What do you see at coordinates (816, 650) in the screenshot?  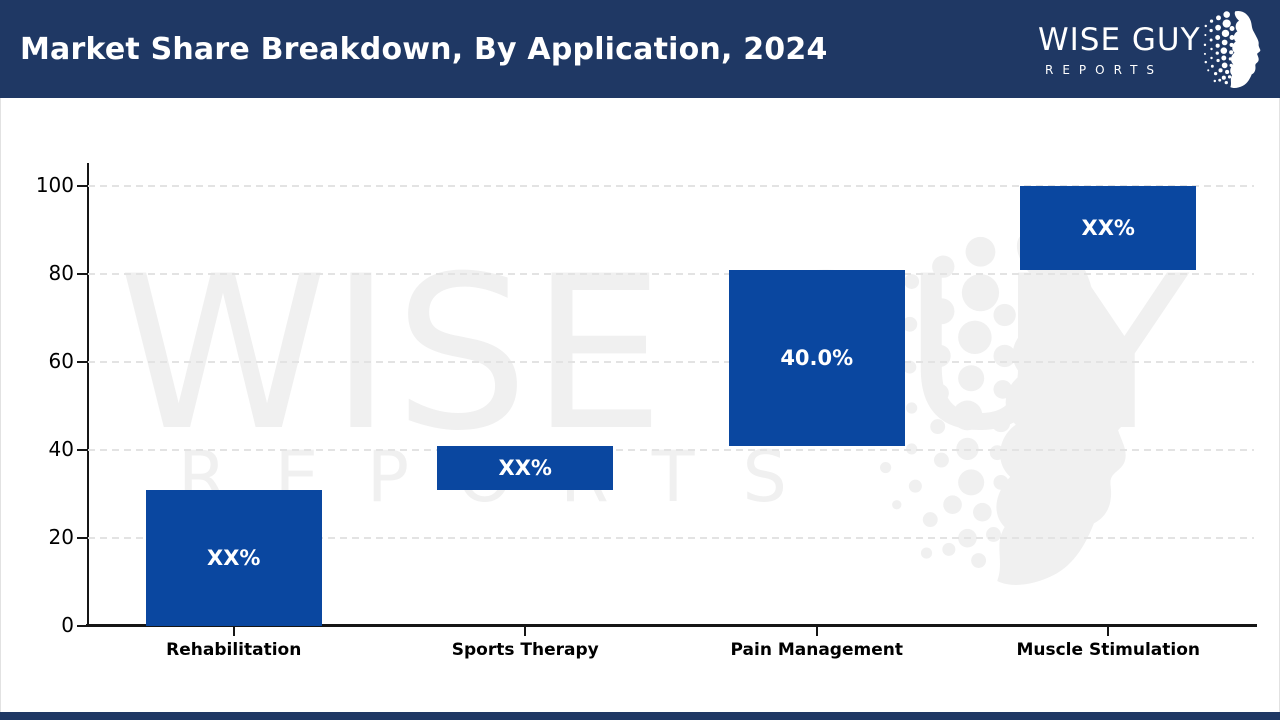 I see `x-tick-label: Pain Management` at bounding box center [816, 650].